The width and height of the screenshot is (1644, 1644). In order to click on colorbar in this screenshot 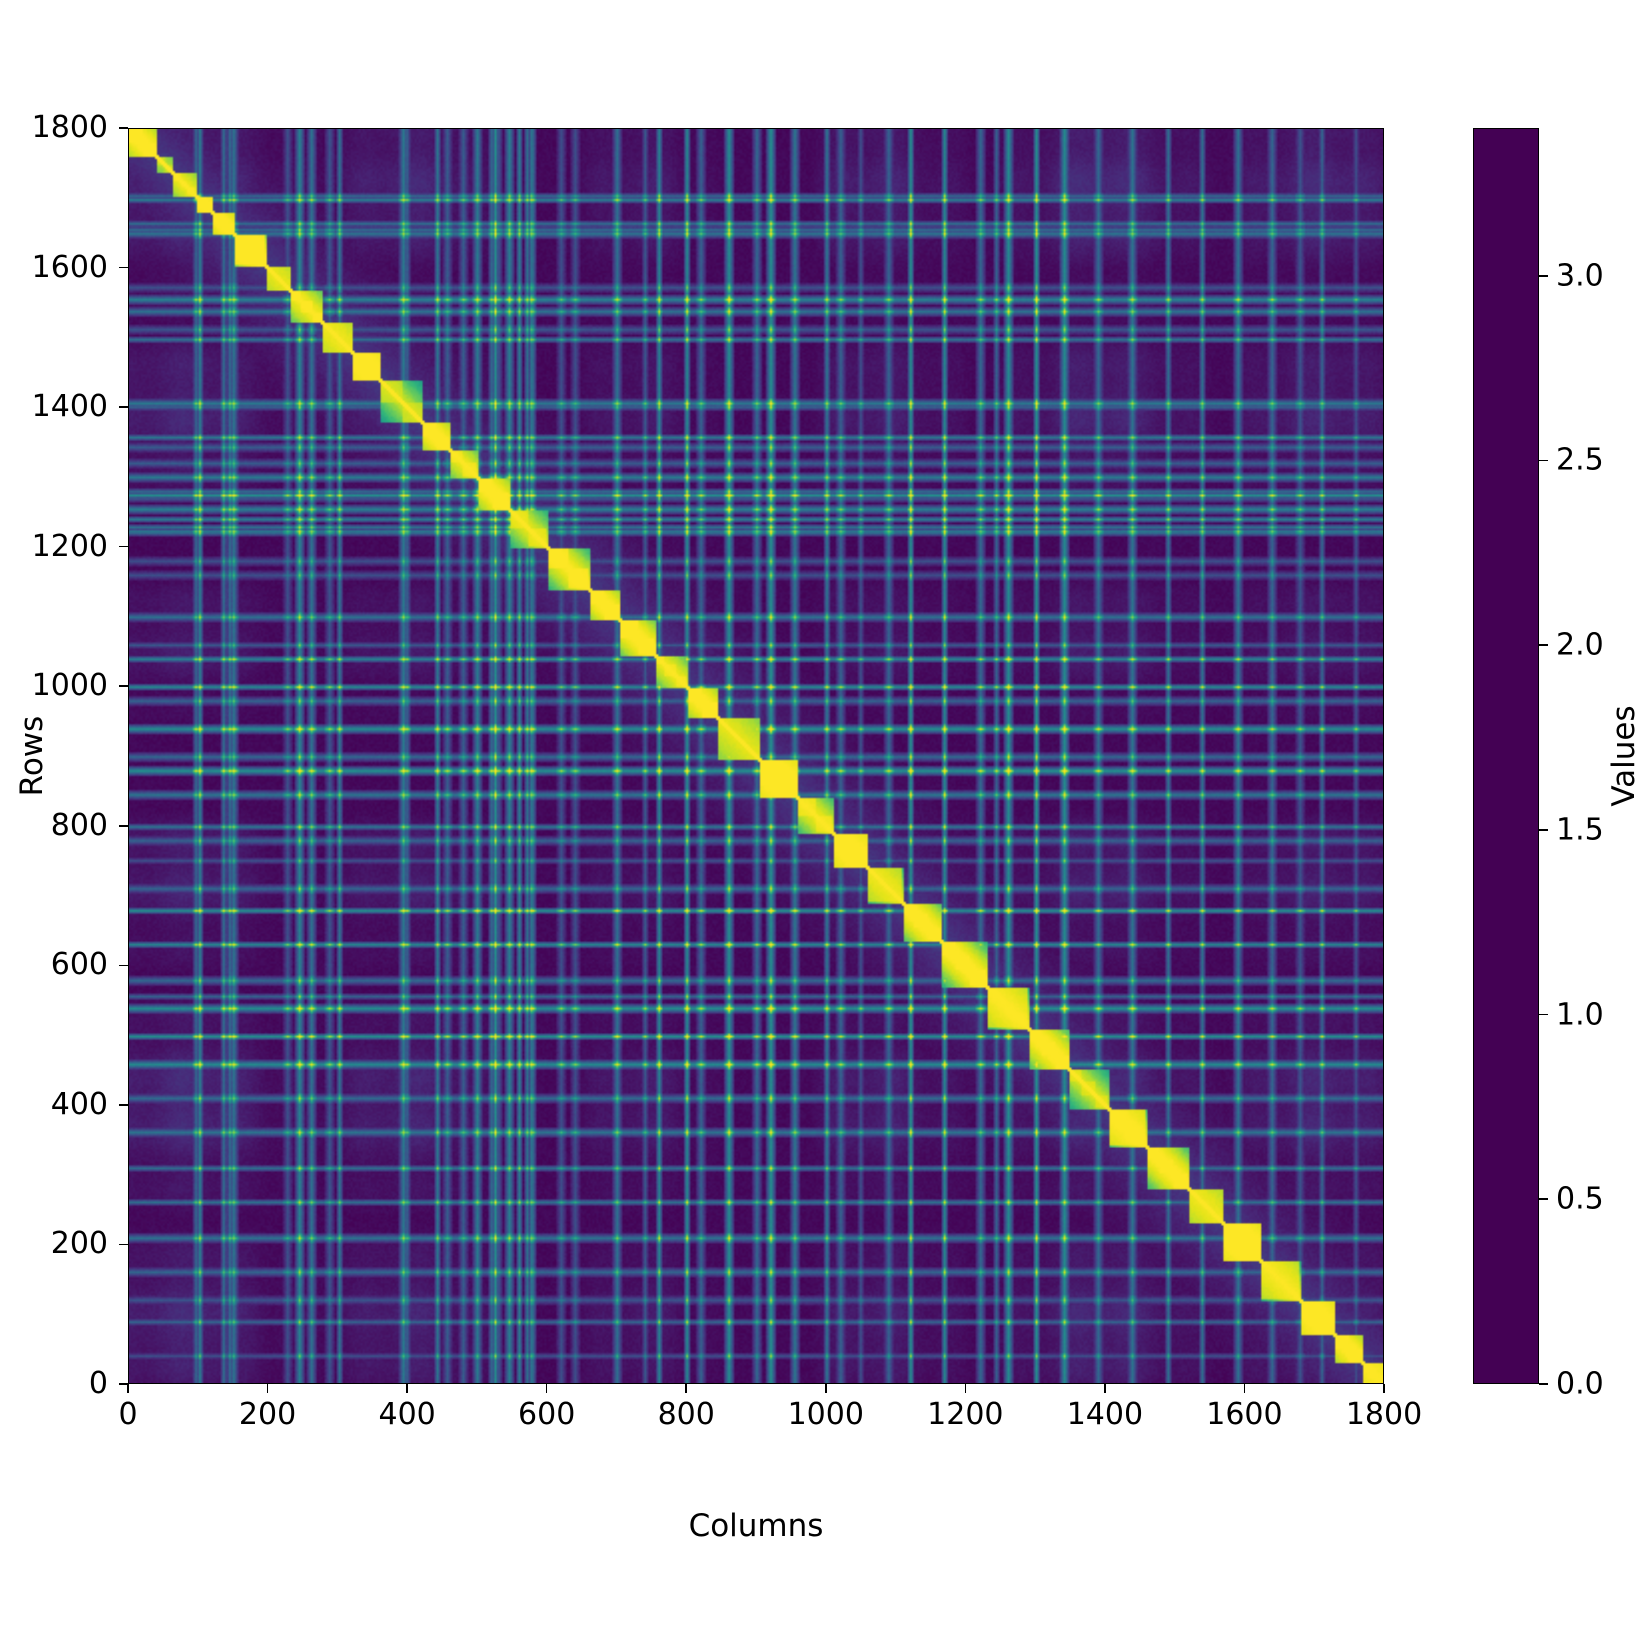, I will do `click(1506, 756)`.